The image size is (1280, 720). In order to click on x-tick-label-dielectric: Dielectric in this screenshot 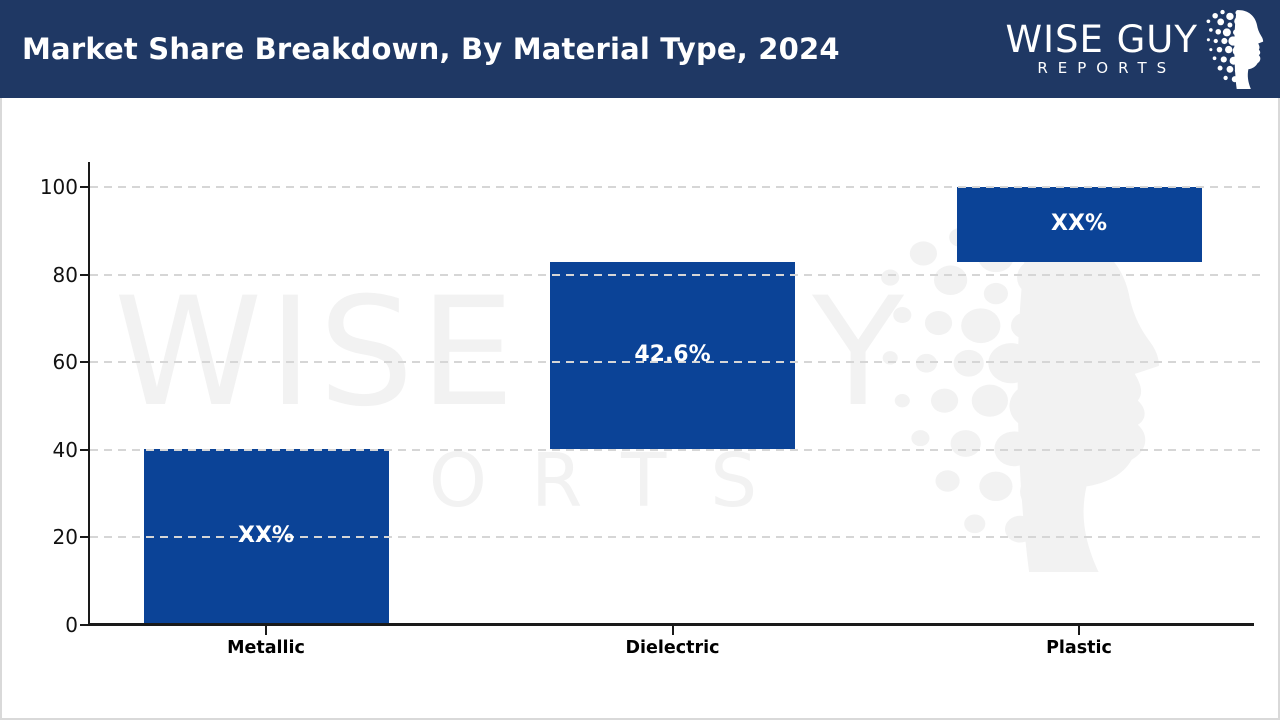, I will do `click(672, 648)`.